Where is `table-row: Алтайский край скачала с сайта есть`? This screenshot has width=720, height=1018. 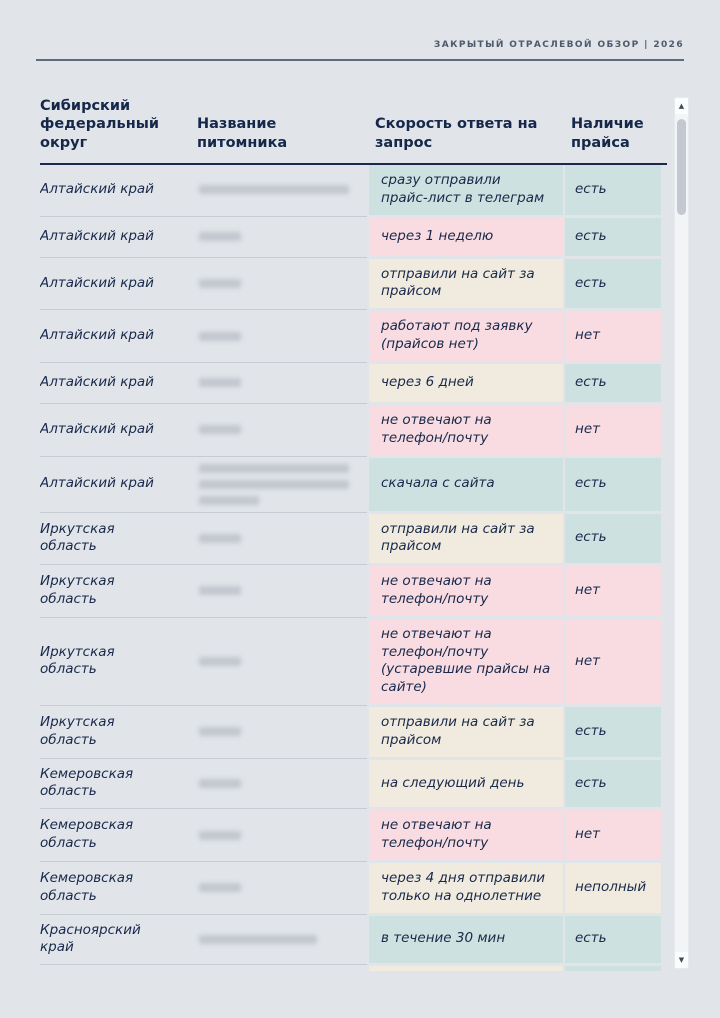
table-row: Алтайский край скачала с сайта есть is located at coordinates (353, 485).